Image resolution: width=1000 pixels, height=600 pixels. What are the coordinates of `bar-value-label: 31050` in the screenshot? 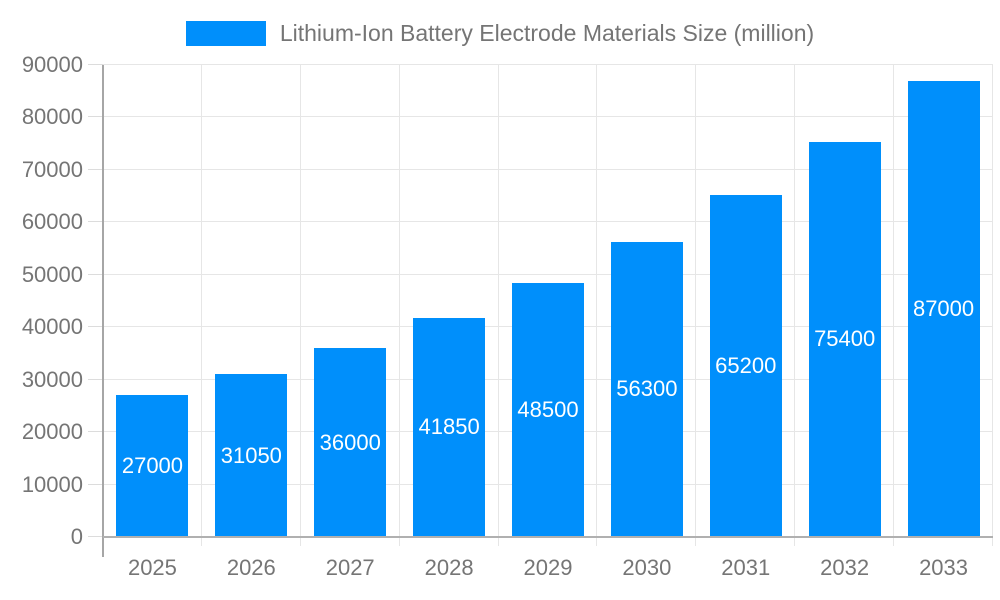 It's located at (251, 455).